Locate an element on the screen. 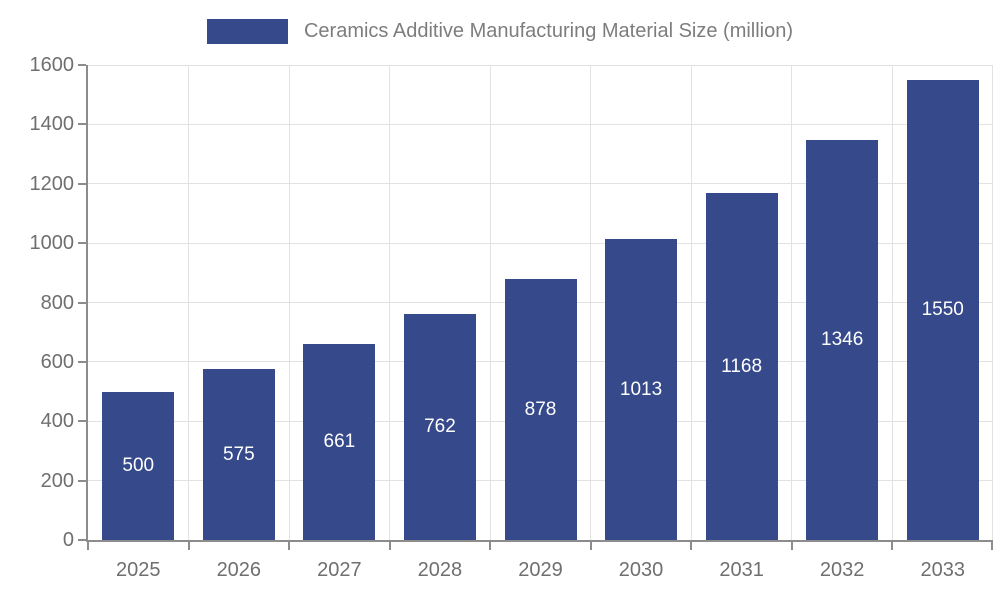  bar-2030: 1013 is located at coordinates (641, 389).